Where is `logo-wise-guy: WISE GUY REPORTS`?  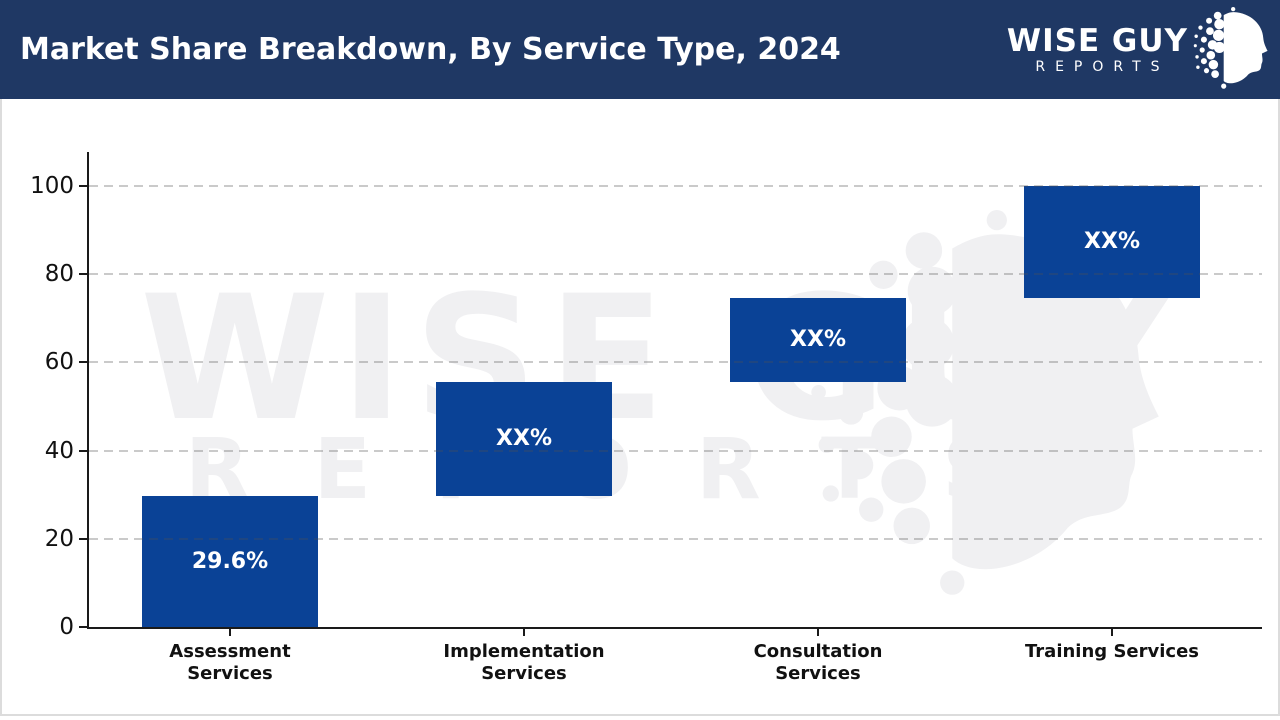
logo-wise-guy: WISE GUY REPORTS is located at coordinates (1097, 49).